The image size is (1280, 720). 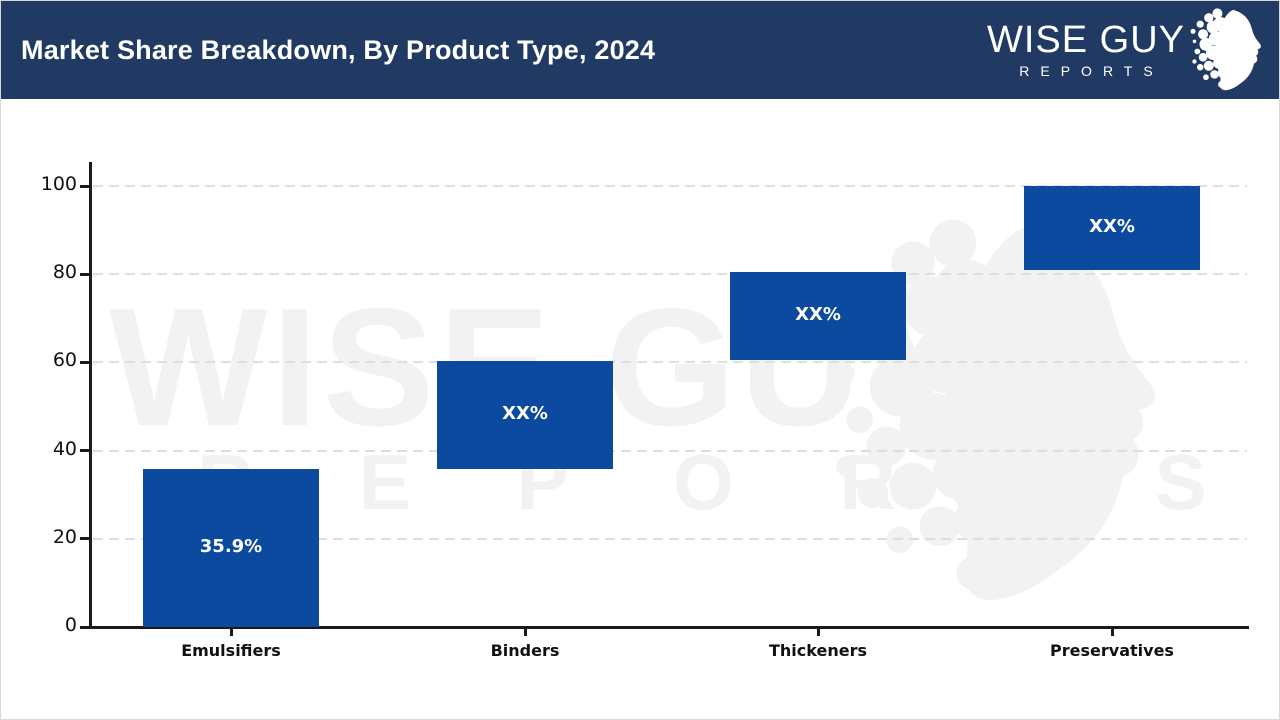 I want to click on y-tick-label-60: 60, so click(x=64, y=360).